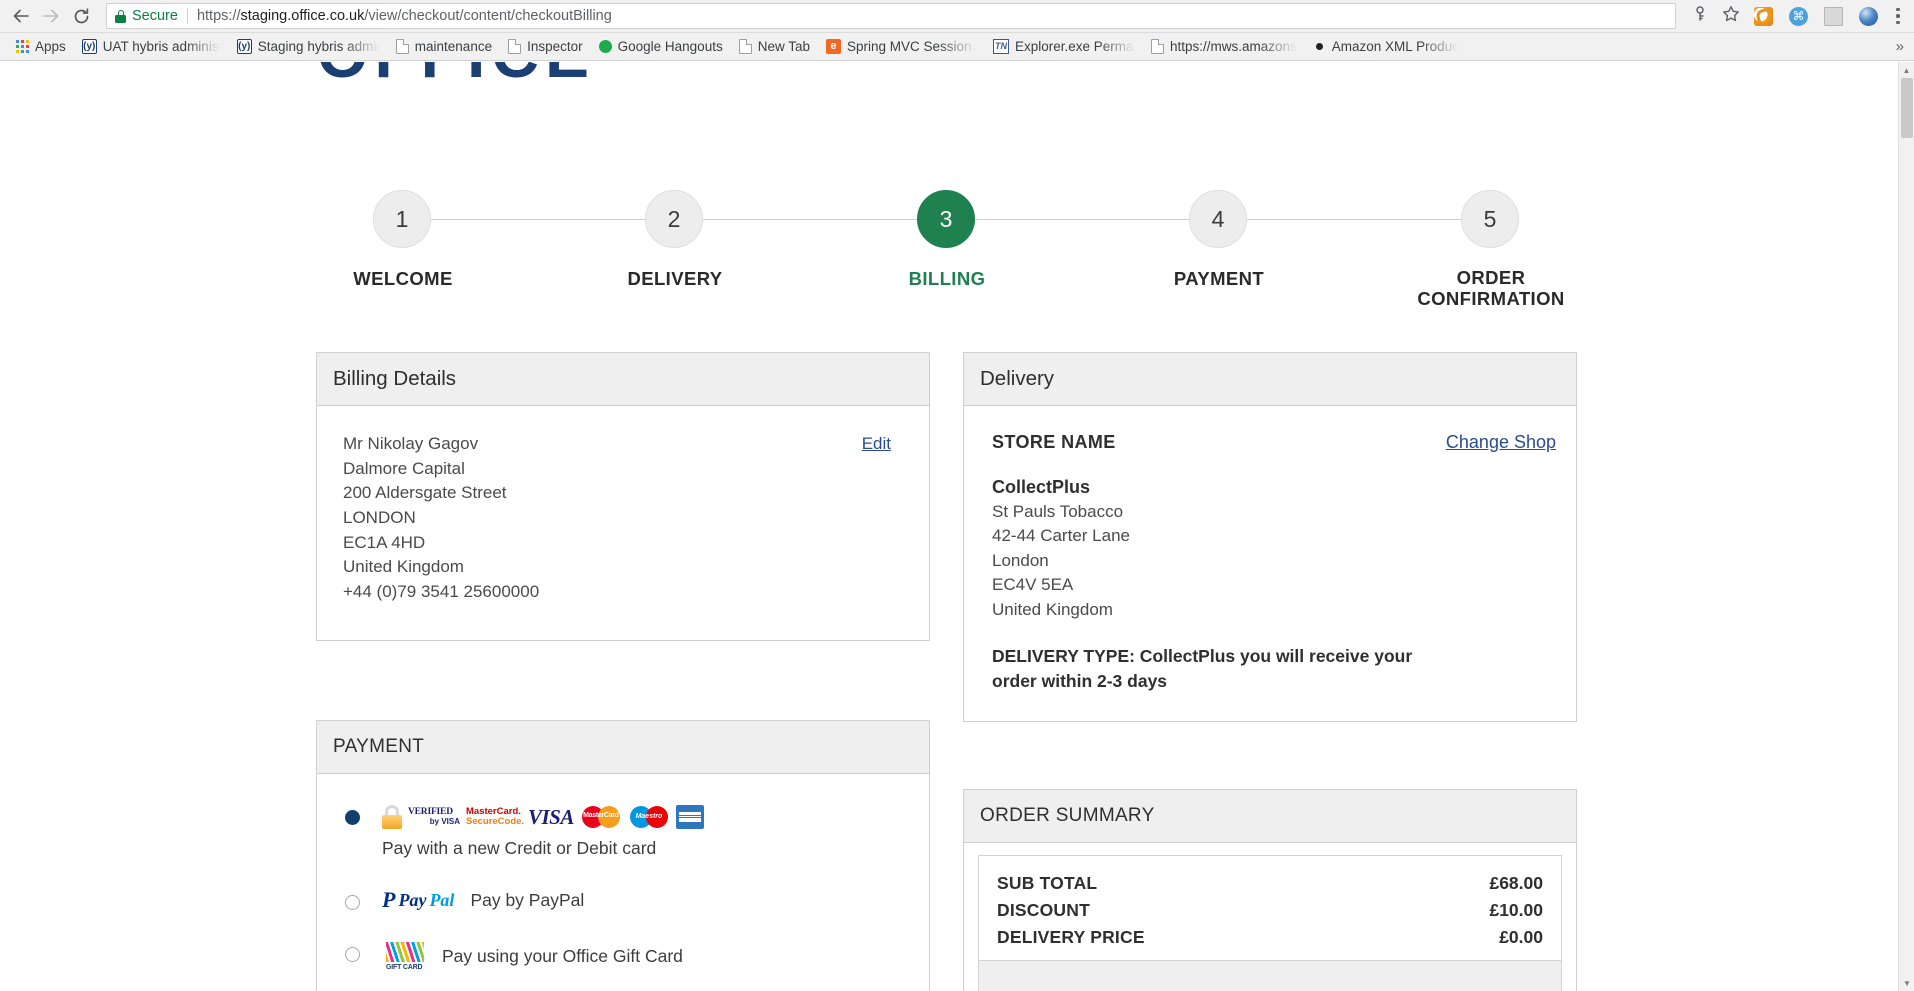 This screenshot has height=991, width=1914. I want to click on scrollbar-thumb, so click(1907, 108).